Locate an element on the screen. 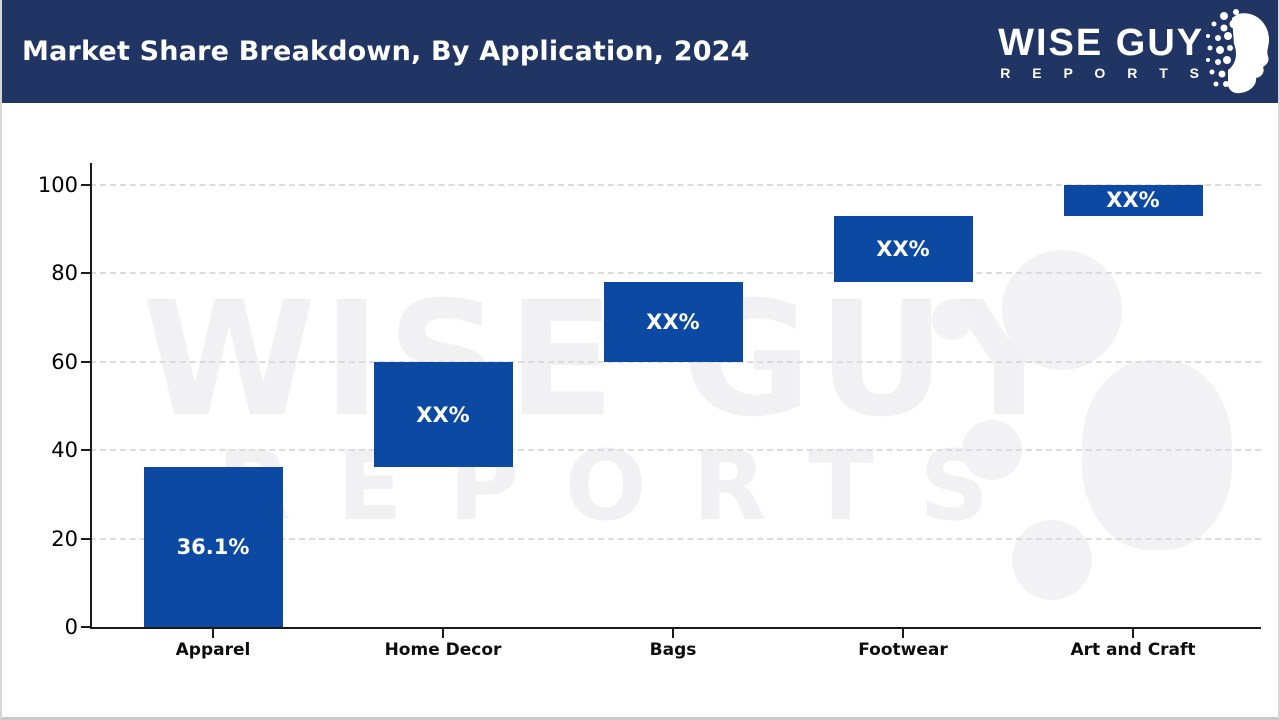 The height and width of the screenshot is (720, 1280). y-tick-label-60: 60 is located at coordinates (64, 361).